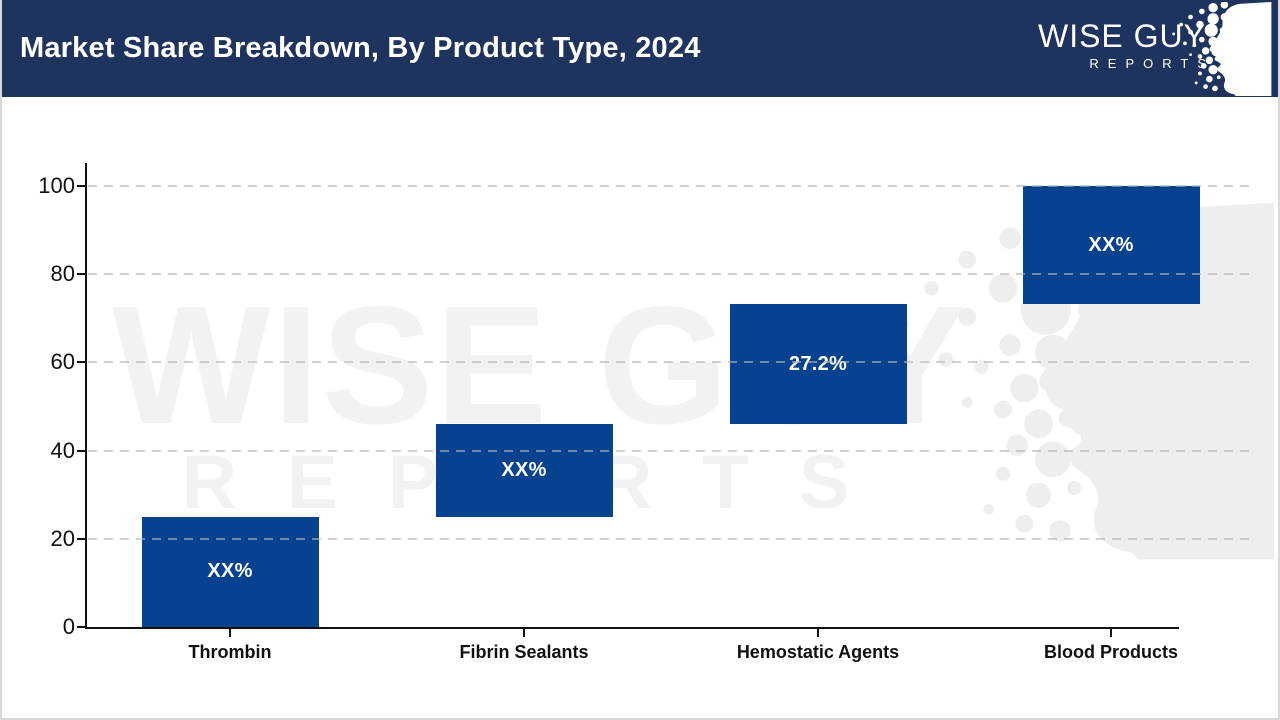 Image resolution: width=1280 pixels, height=720 pixels. Describe the element at coordinates (1152, 63) in the screenshot. I see `brand-subtitle: REPORTS` at that location.